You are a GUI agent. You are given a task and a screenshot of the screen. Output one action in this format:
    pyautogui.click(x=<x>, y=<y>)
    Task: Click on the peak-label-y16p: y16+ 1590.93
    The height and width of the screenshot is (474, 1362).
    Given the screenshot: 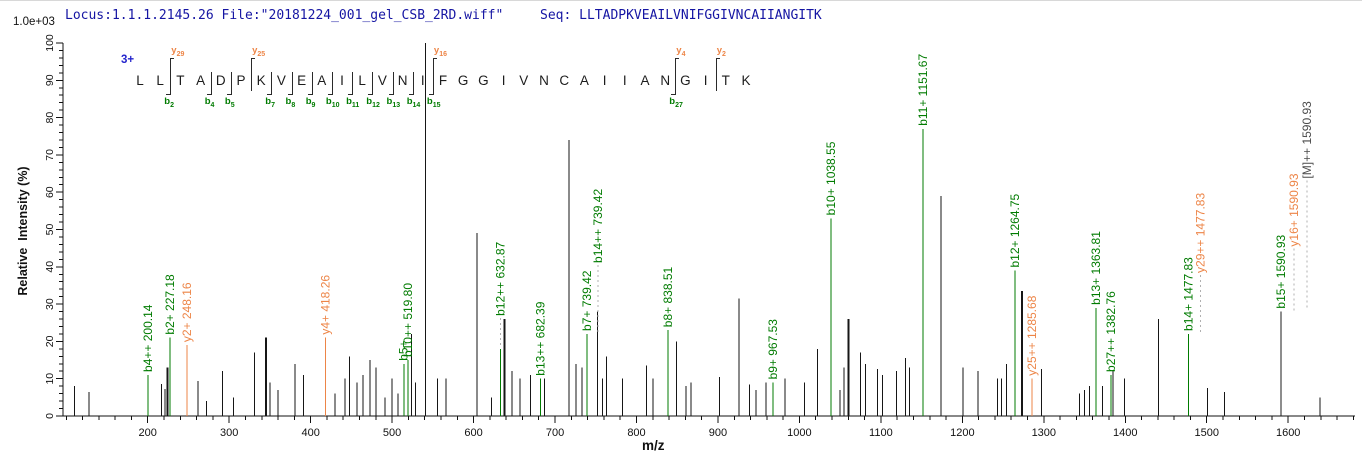 What is the action you would take?
    pyautogui.click(x=1294, y=209)
    